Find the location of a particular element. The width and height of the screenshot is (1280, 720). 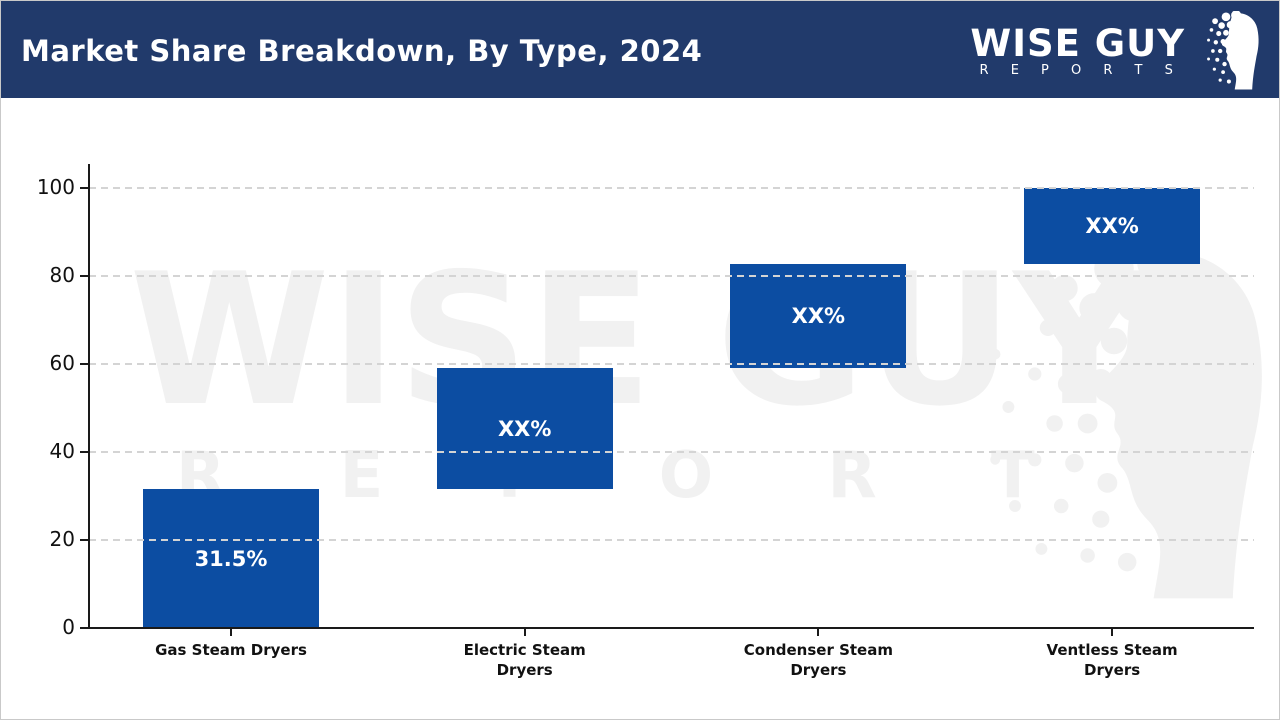

bar-4: XX% is located at coordinates (1112, 226).